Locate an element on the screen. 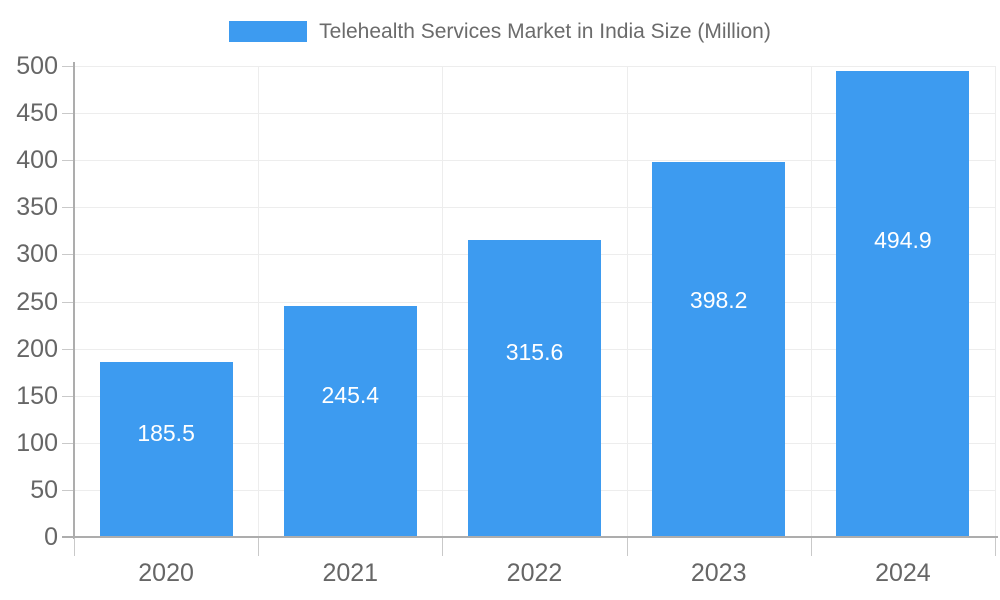 The width and height of the screenshot is (1000, 600). bar-value-label: 185.5 is located at coordinates (166, 432).